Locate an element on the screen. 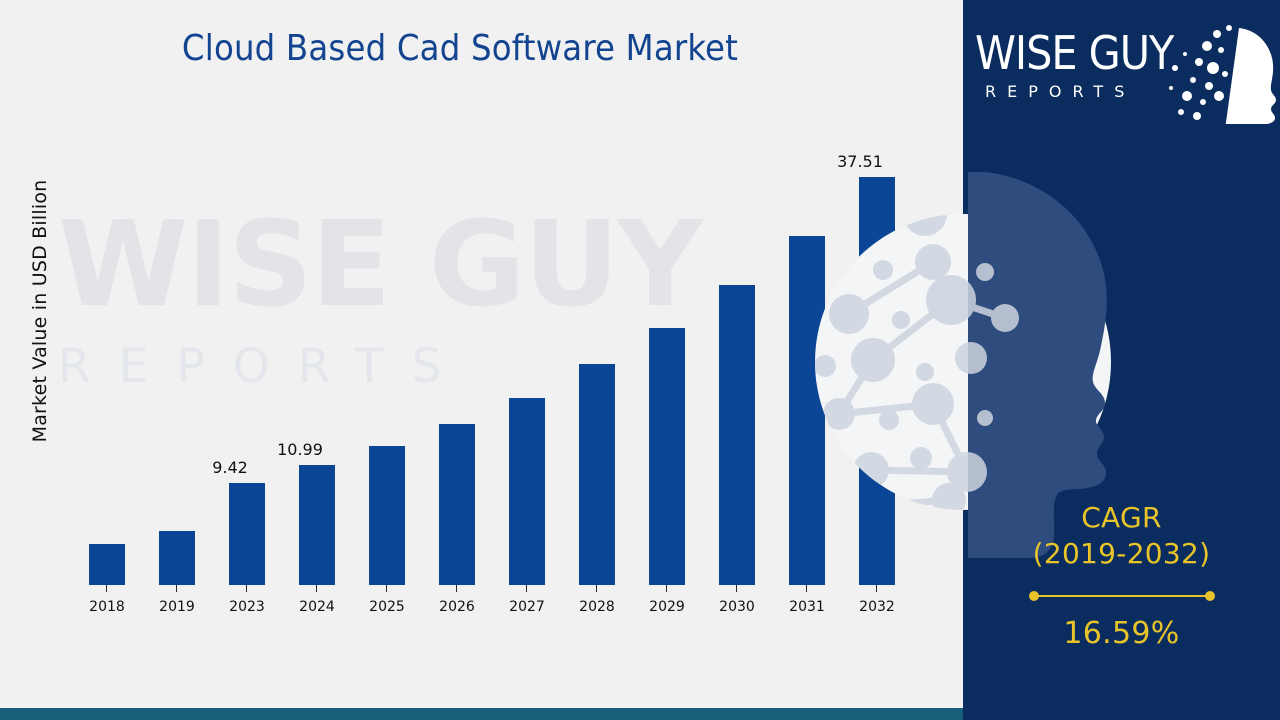  bar-group: 2029 is located at coordinates (667, 382).